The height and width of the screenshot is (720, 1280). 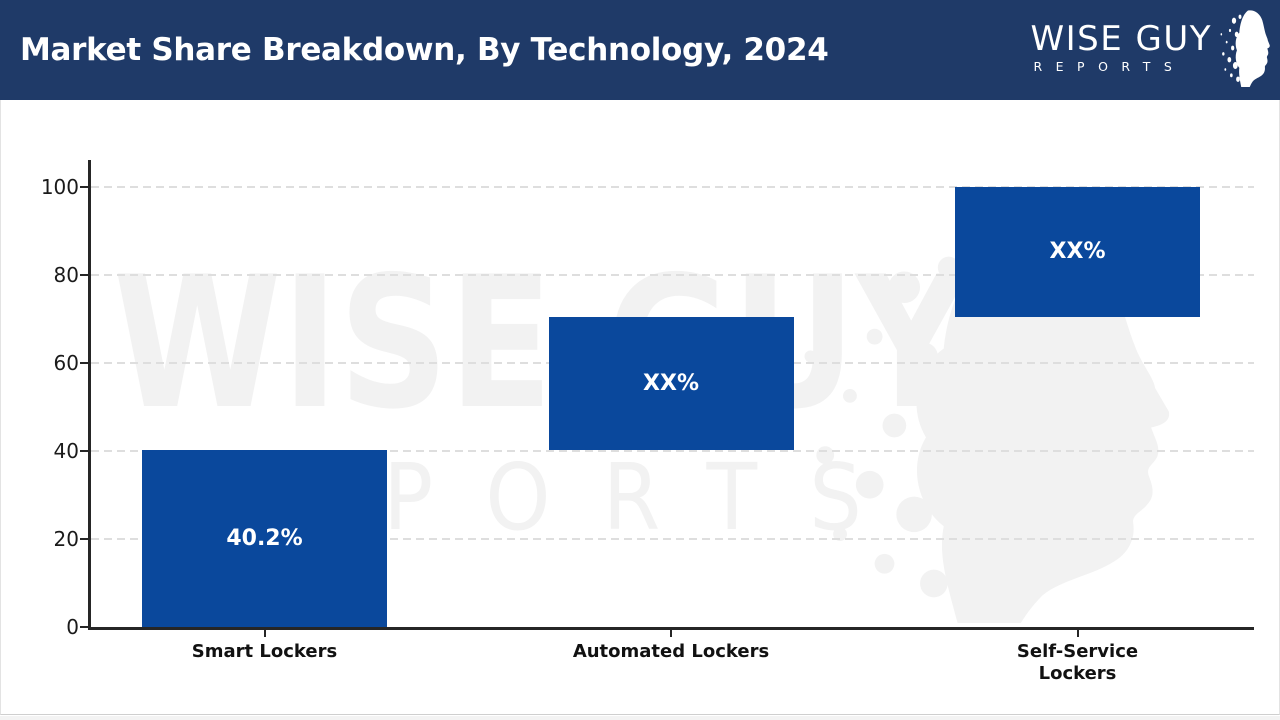 What do you see at coordinates (671, 628) in the screenshot?
I see `x-axis` at bounding box center [671, 628].